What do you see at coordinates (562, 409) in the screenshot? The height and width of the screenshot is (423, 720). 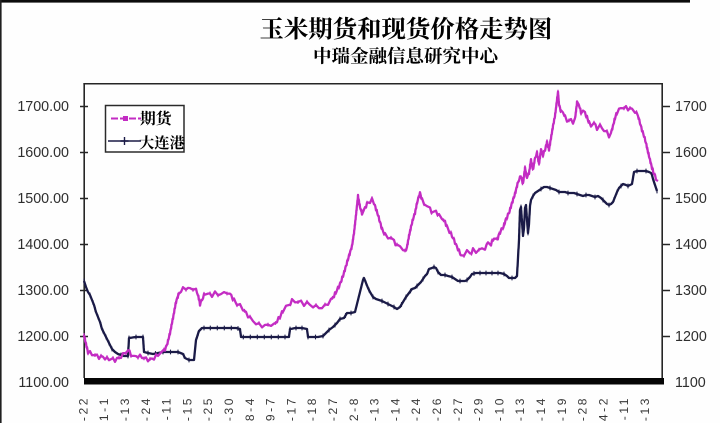 I see `svg-text: 3-19` at bounding box center [562, 409].